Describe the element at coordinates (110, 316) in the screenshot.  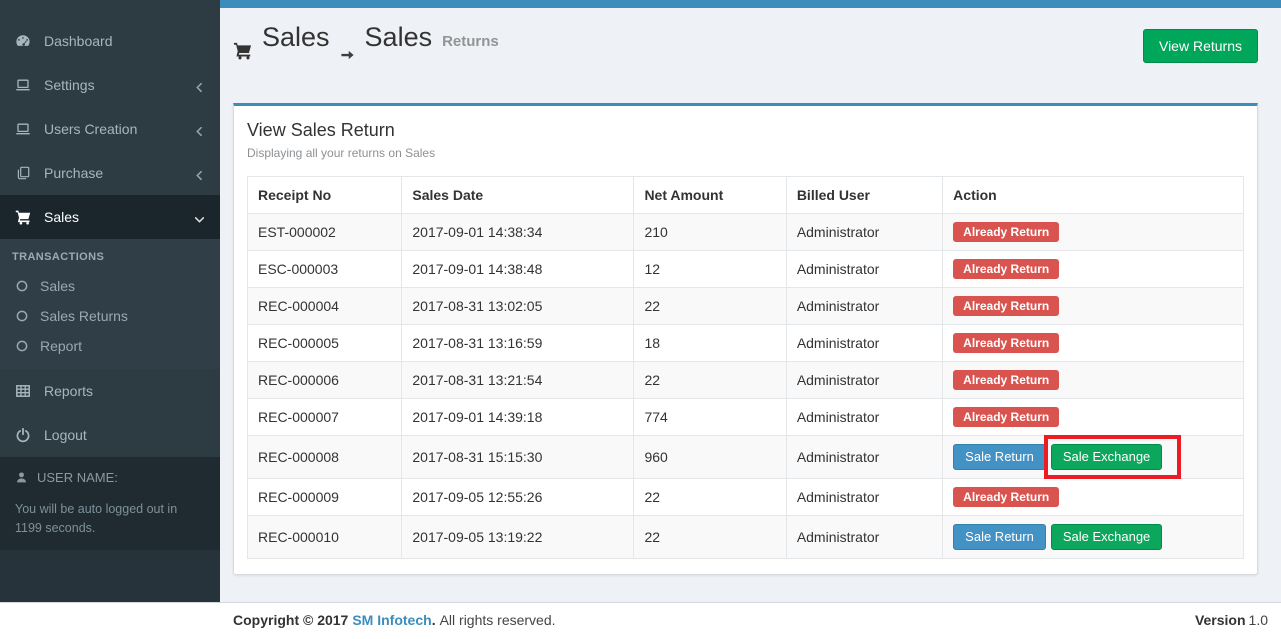
I see `sidebar-subitem-sales-returns: Sales Returns` at that location.